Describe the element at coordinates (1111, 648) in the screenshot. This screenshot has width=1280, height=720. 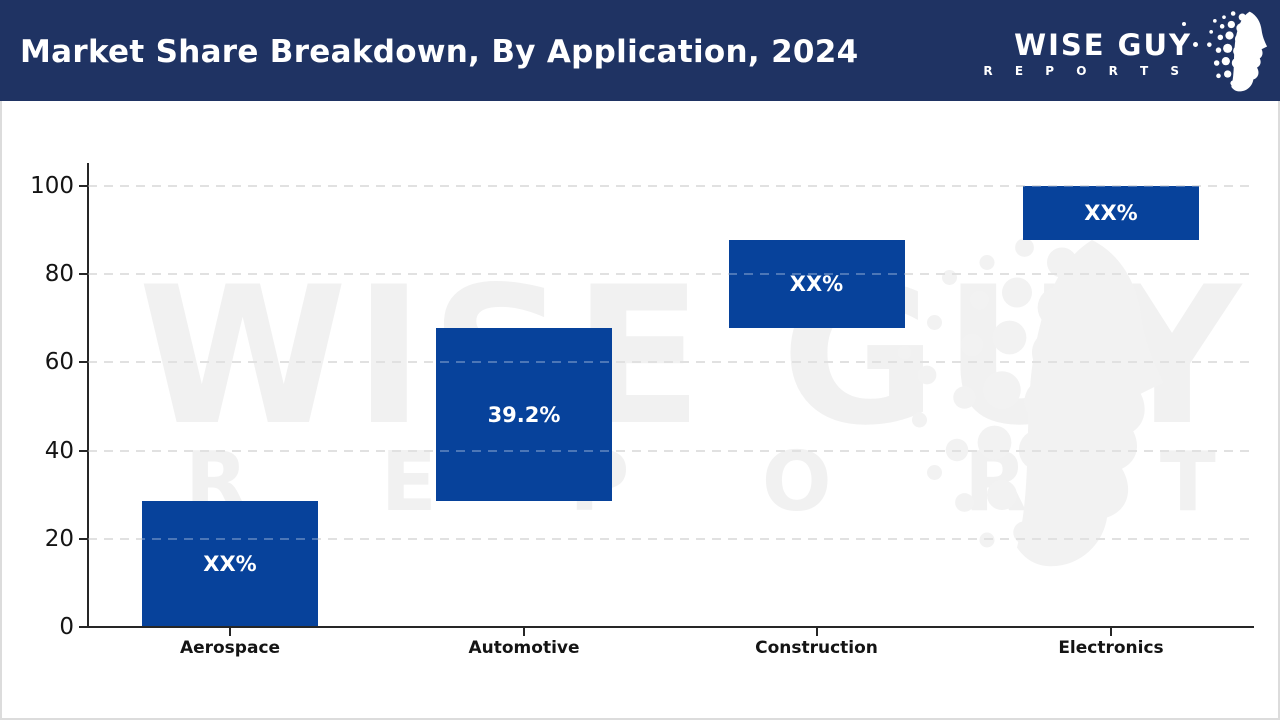
I see `x-axis-category-label: Electronics` at that location.